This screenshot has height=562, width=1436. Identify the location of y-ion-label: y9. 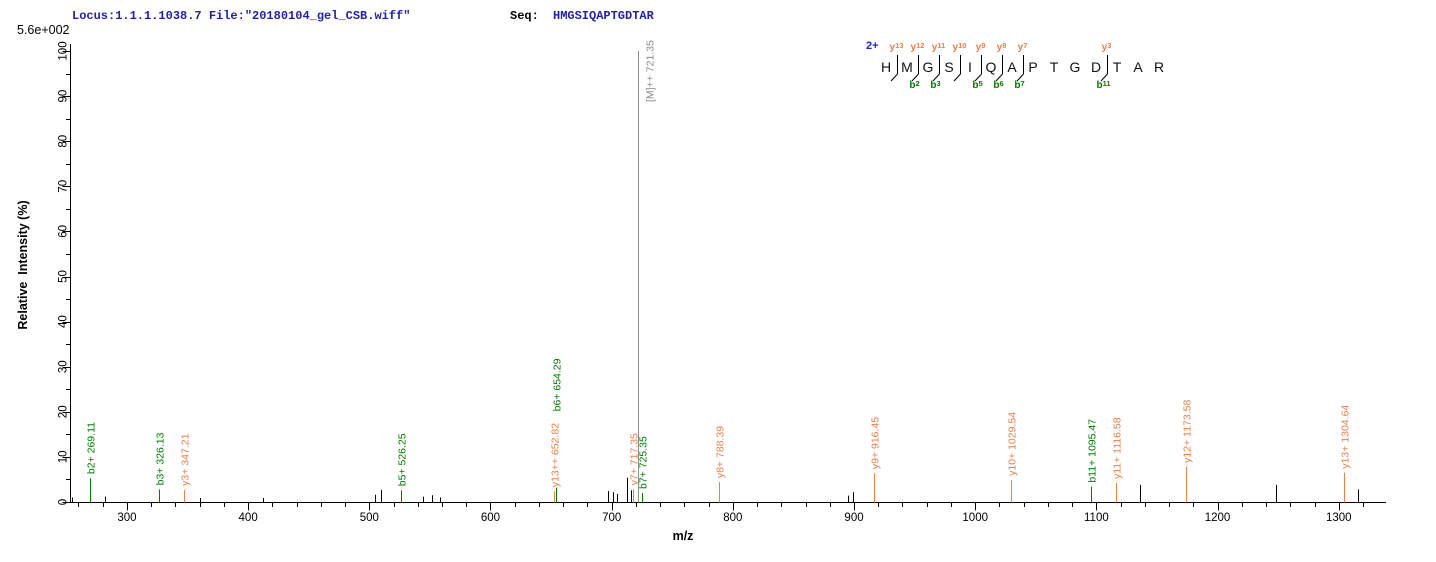
(980, 47).